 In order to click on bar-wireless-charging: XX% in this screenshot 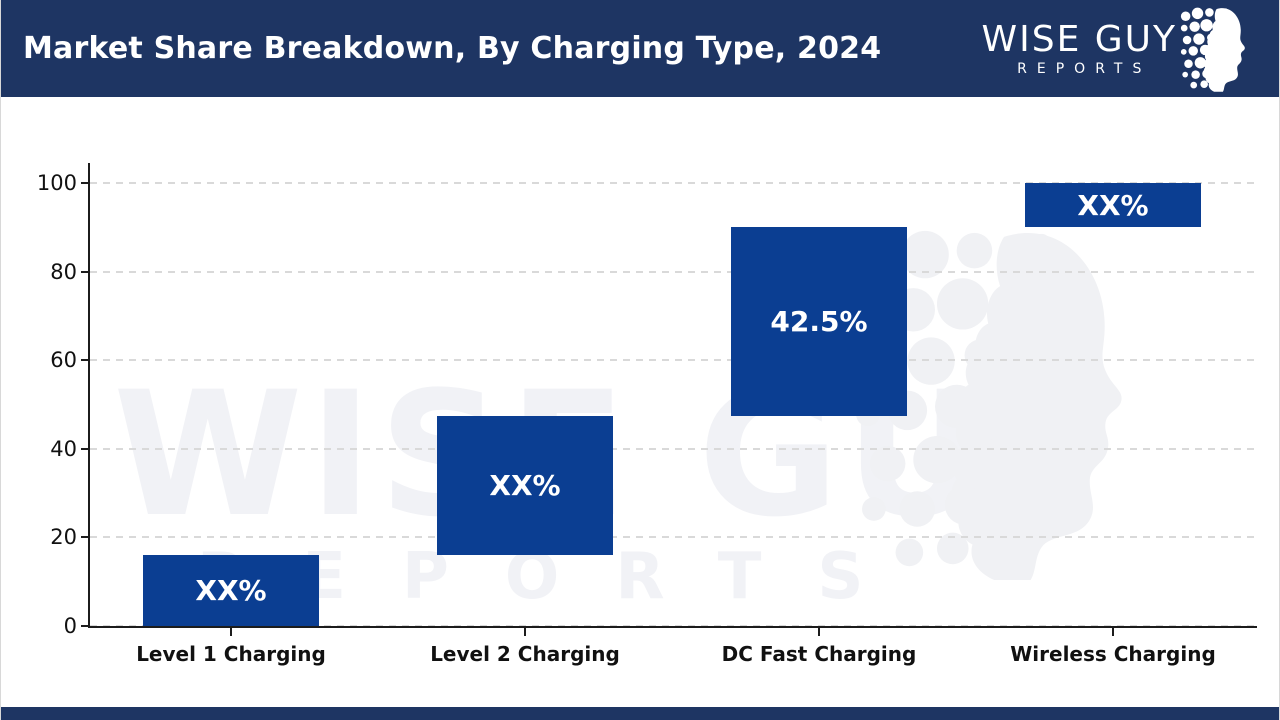, I will do `click(1113, 205)`.